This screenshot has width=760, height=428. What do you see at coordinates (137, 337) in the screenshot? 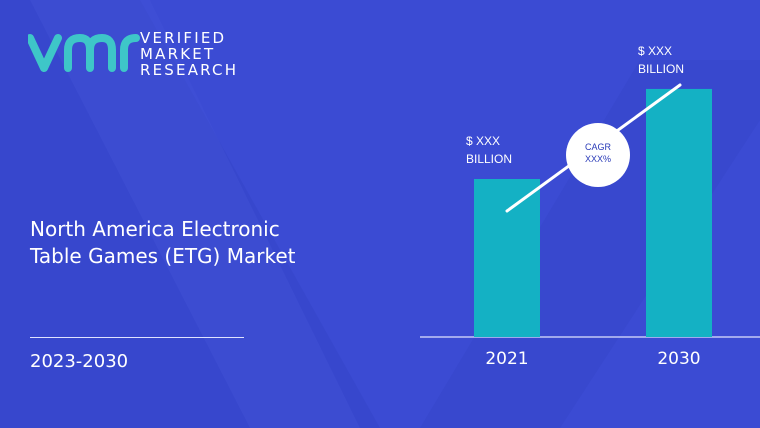
I see `title-divider` at bounding box center [137, 337].